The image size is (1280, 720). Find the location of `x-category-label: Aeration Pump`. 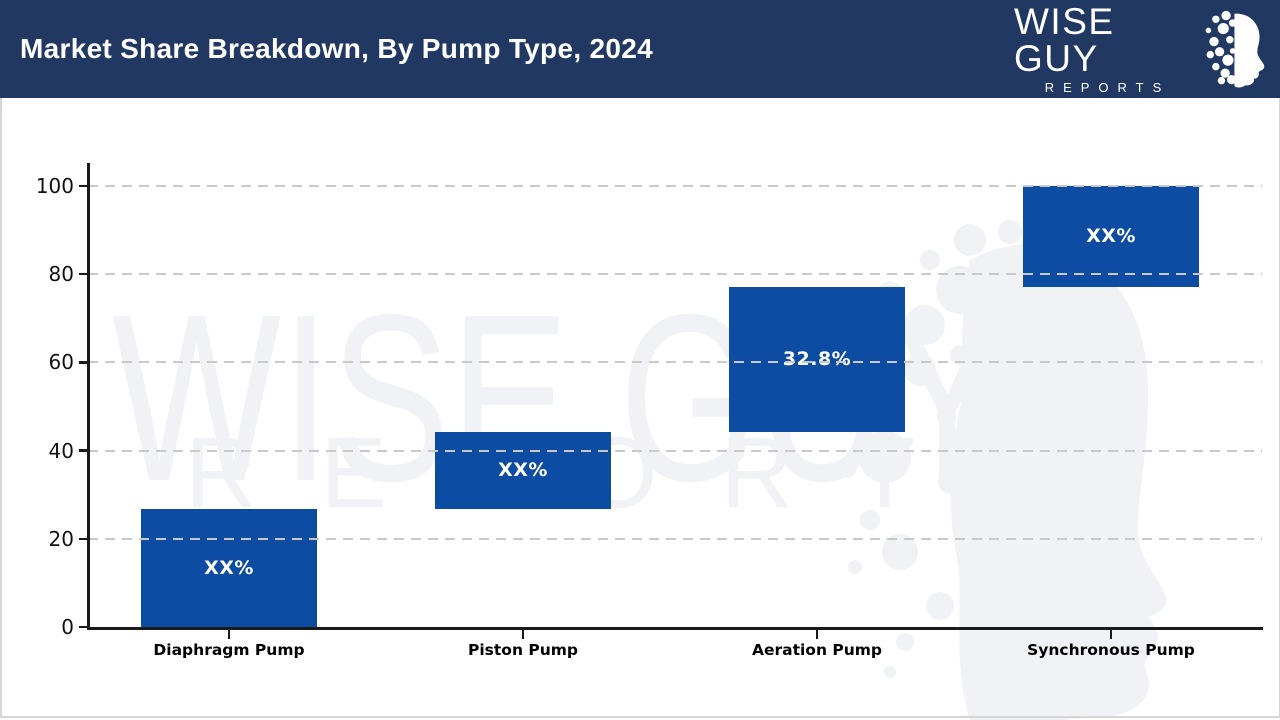

x-category-label: Aeration Pump is located at coordinates (817, 650).